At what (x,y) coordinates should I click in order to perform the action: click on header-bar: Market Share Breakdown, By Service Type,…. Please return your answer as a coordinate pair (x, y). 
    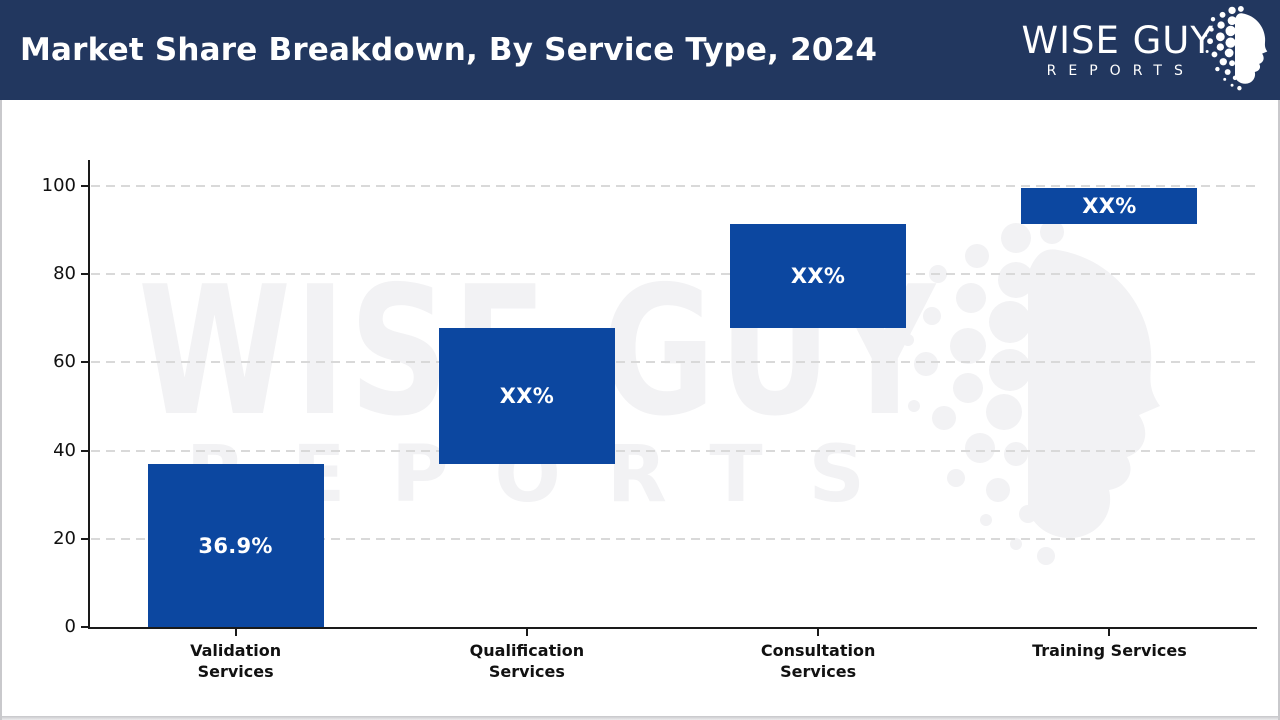
    Looking at the image, I should click on (640, 50).